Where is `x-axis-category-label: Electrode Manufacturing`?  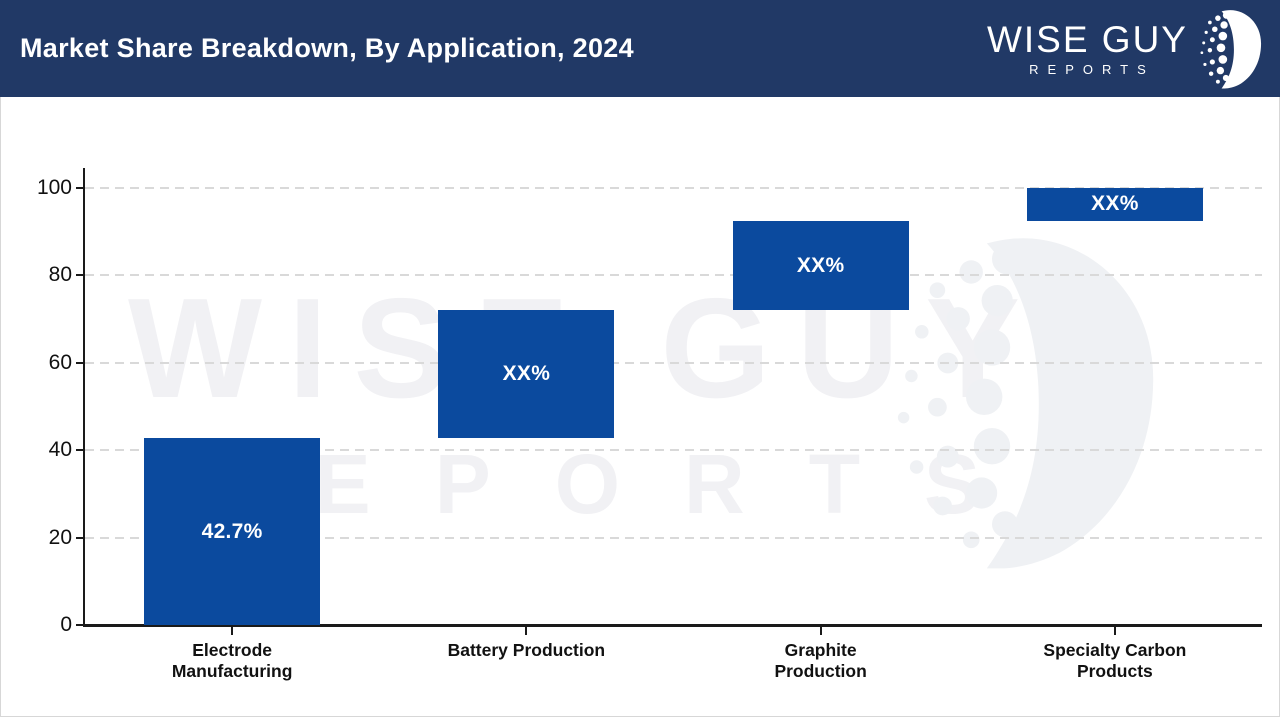
x-axis-category-label: Electrode Manufacturing is located at coordinates (232, 661).